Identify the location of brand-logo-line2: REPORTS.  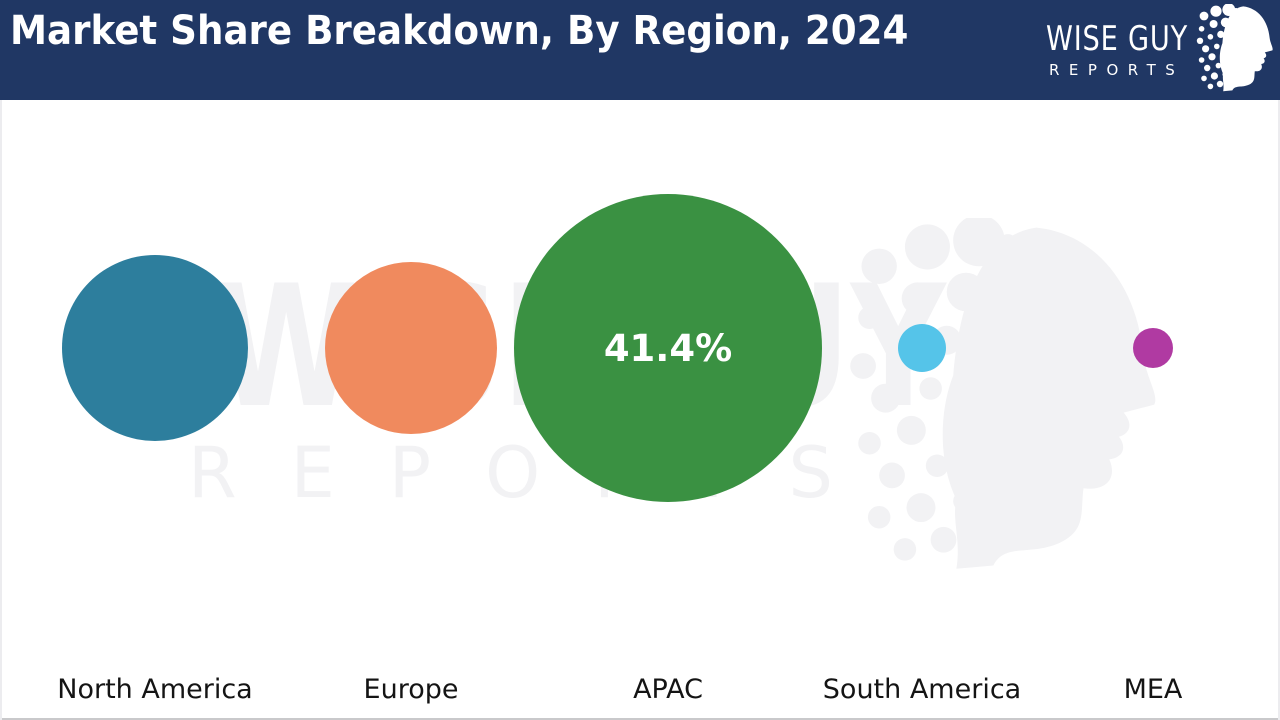
(1117, 70).